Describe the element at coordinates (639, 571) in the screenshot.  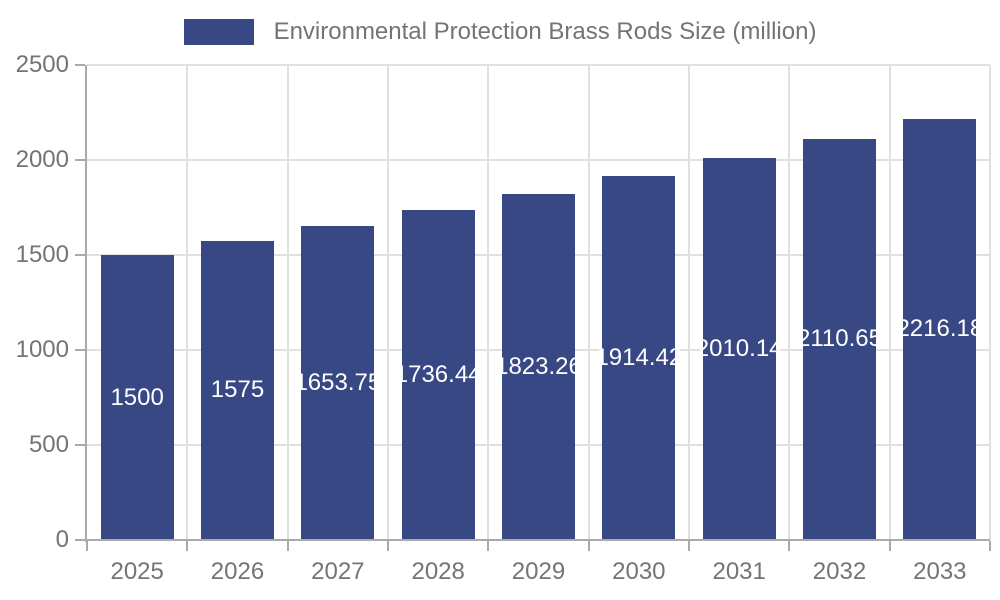
I see `x-axis-label: 2030` at that location.